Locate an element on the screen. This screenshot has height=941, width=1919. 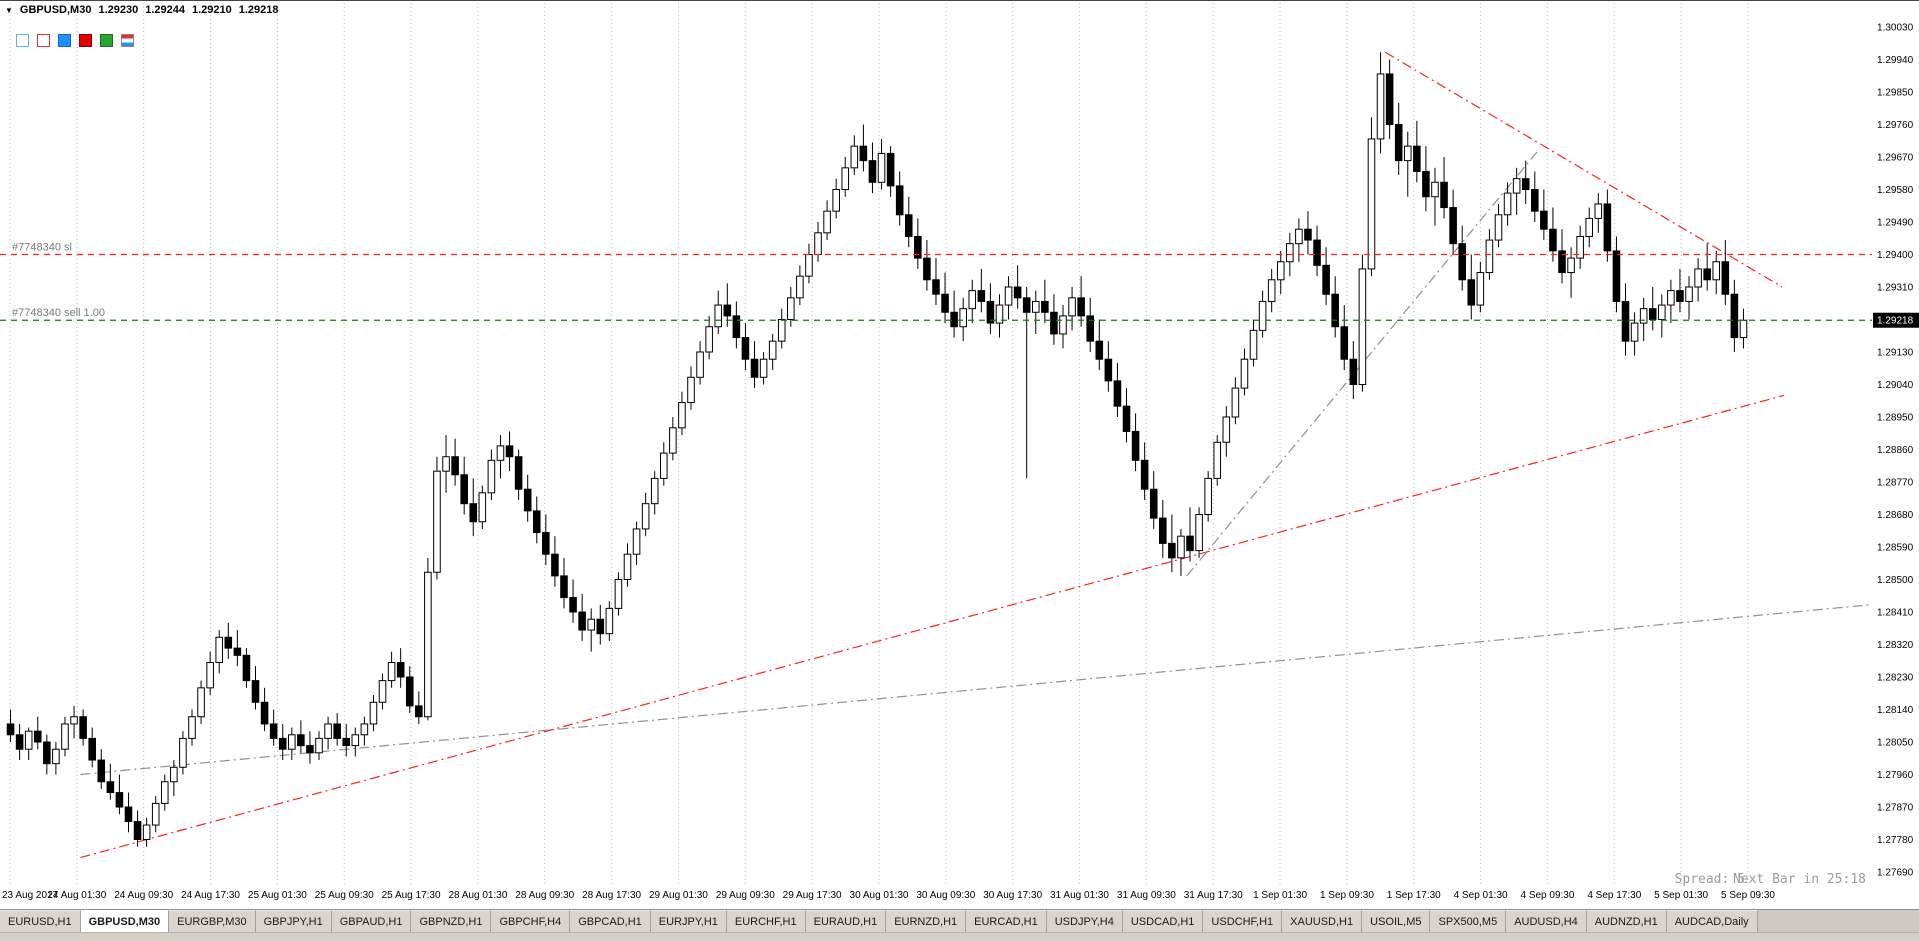
tab-euraud-h1: EURAUD,H1 is located at coordinates (846, 921).